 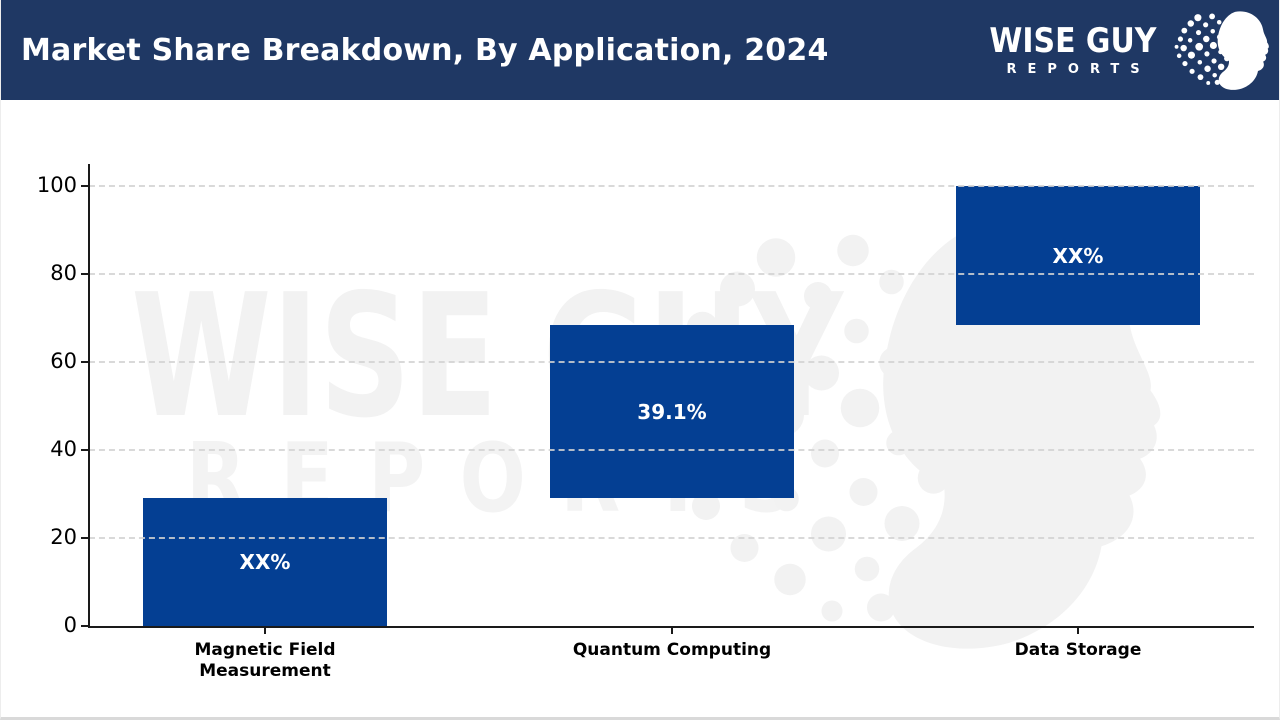 I want to click on bar-data-storage, so click(x=1078, y=256).